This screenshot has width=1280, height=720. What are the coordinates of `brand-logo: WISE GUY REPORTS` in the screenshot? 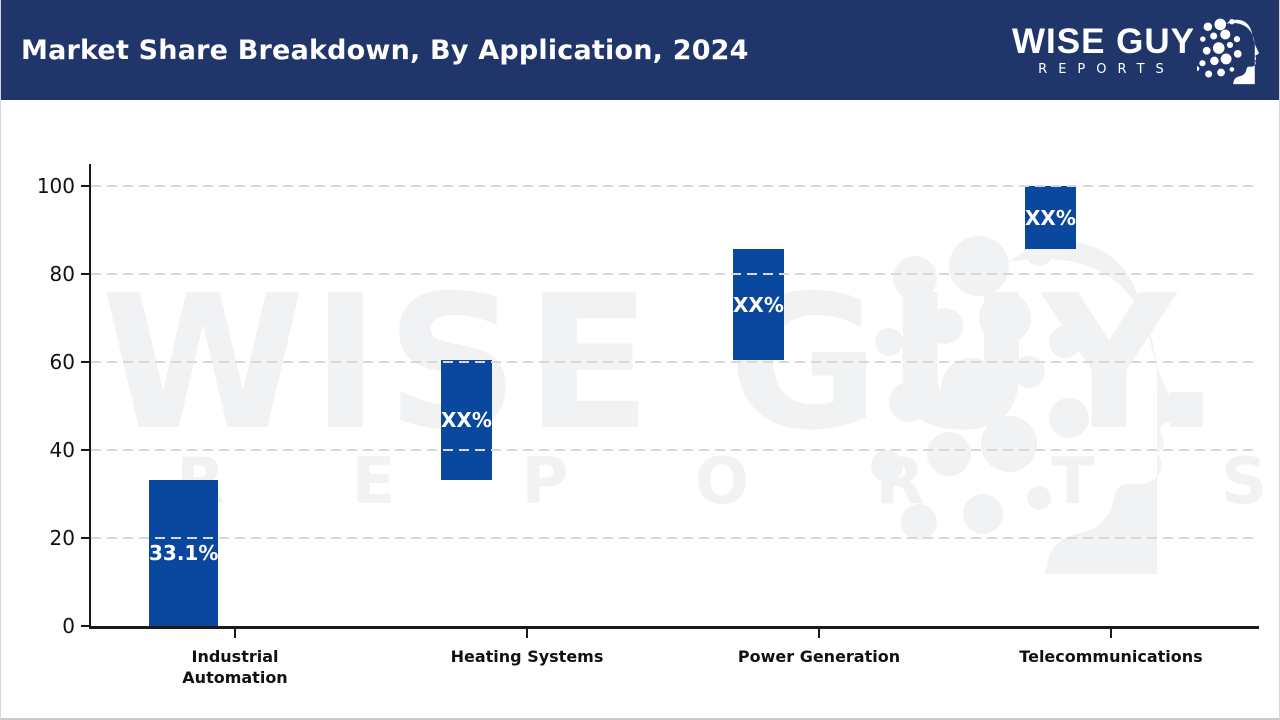 It's located at (1136, 50).